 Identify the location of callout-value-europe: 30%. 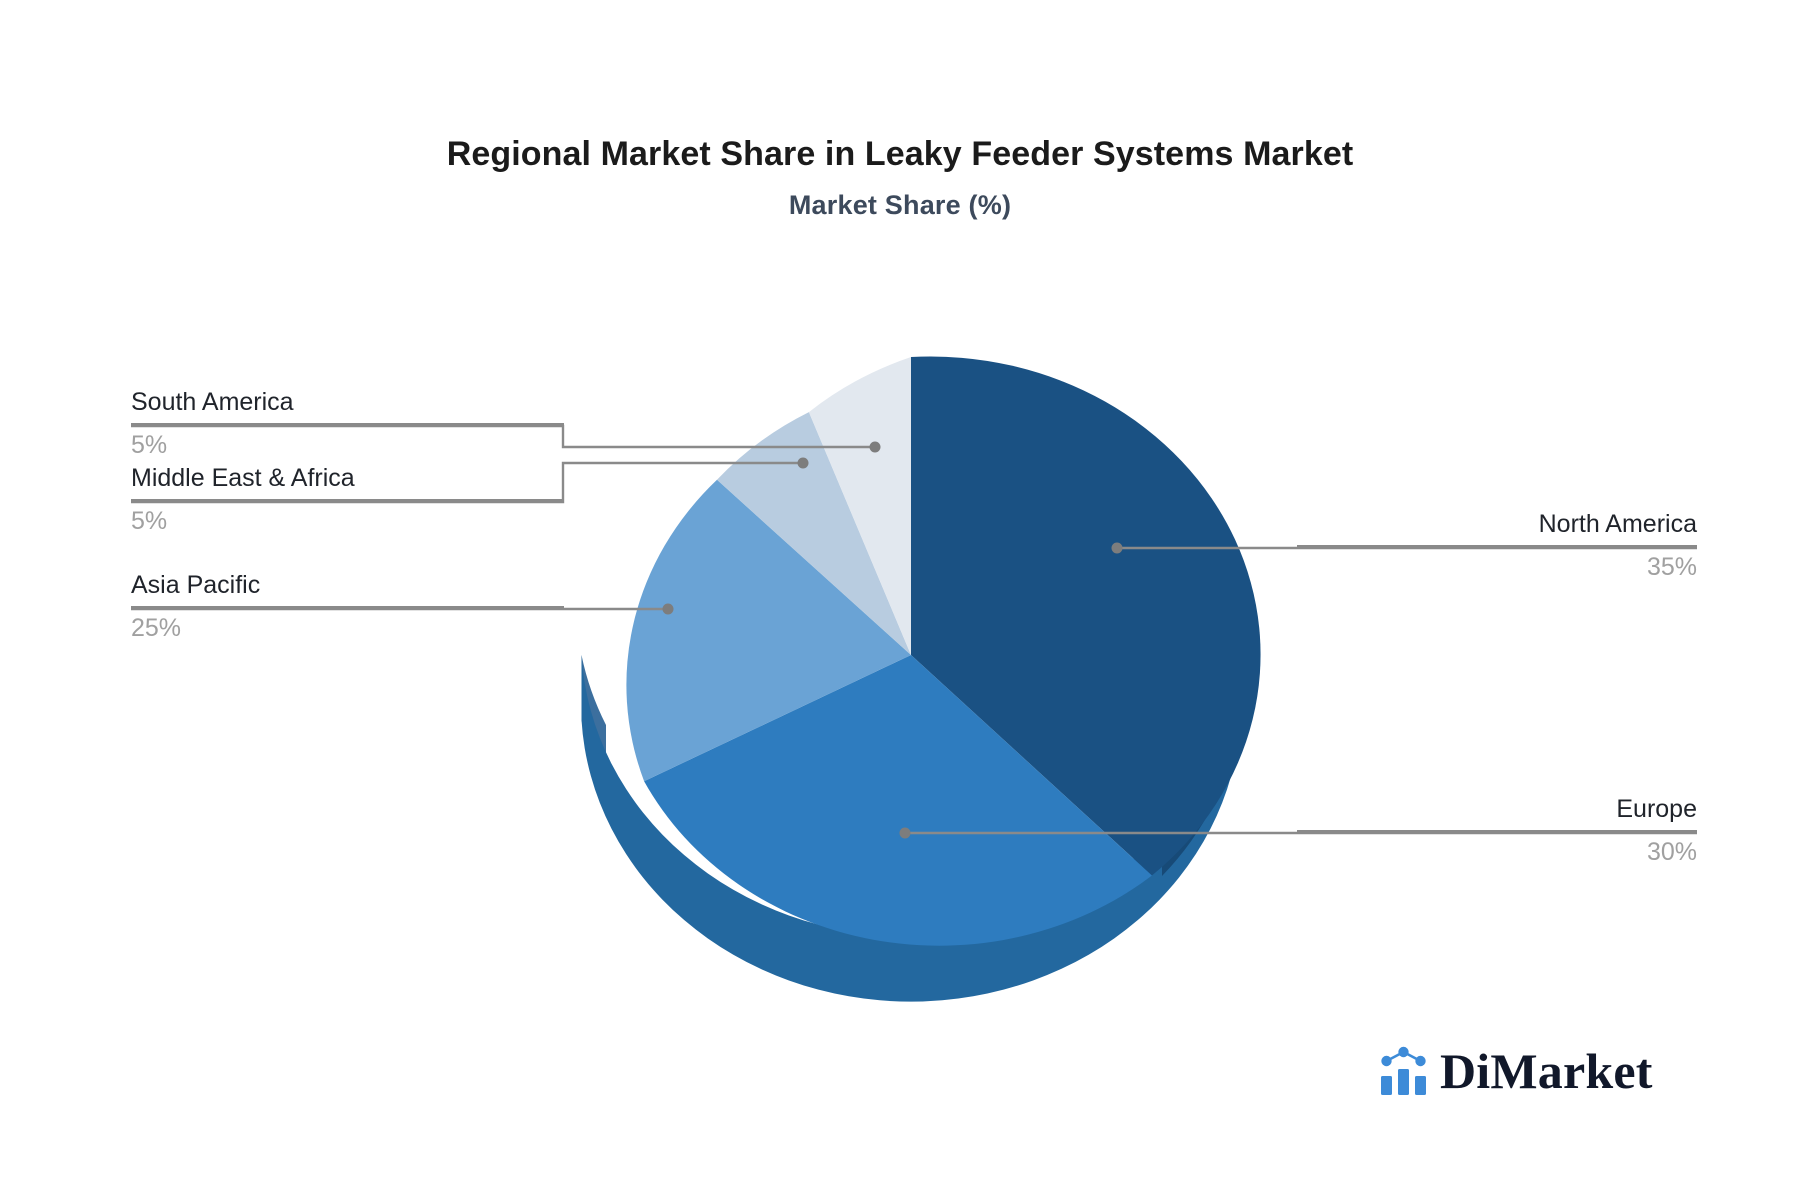
(1671, 852).